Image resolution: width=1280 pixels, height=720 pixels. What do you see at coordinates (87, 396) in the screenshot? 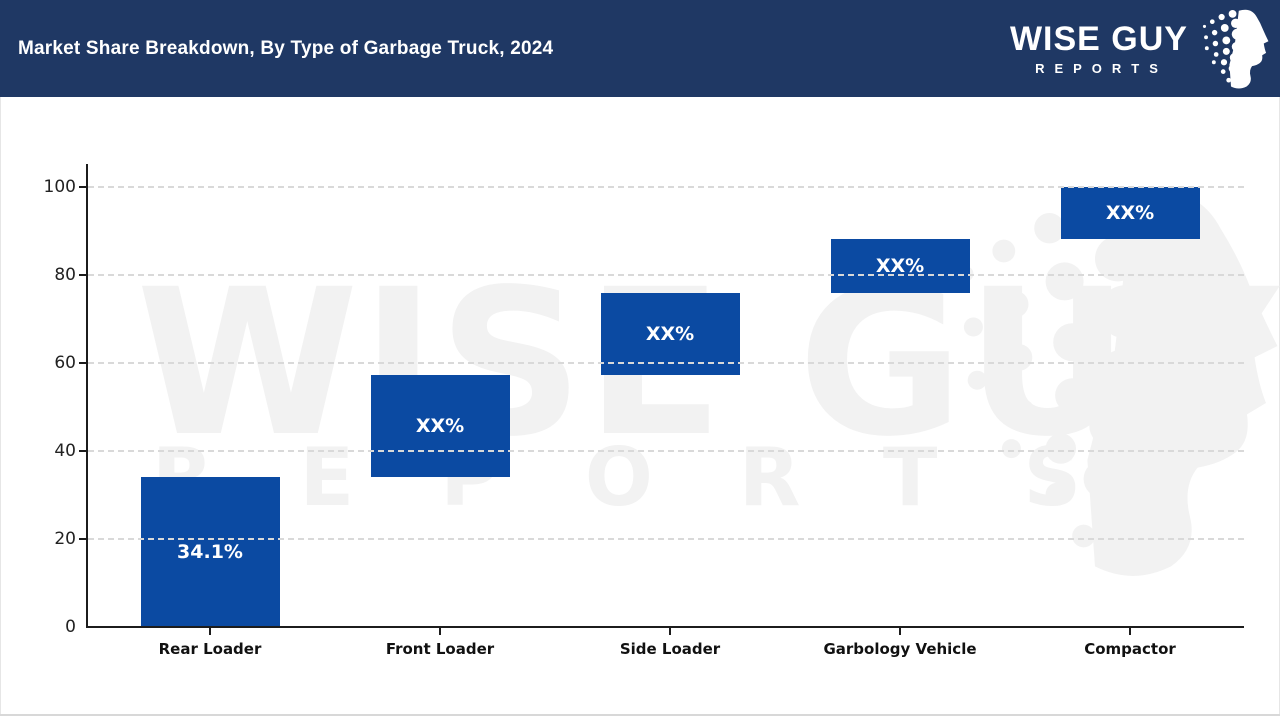
I see `y-axis-line` at bounding box center [87, 396].